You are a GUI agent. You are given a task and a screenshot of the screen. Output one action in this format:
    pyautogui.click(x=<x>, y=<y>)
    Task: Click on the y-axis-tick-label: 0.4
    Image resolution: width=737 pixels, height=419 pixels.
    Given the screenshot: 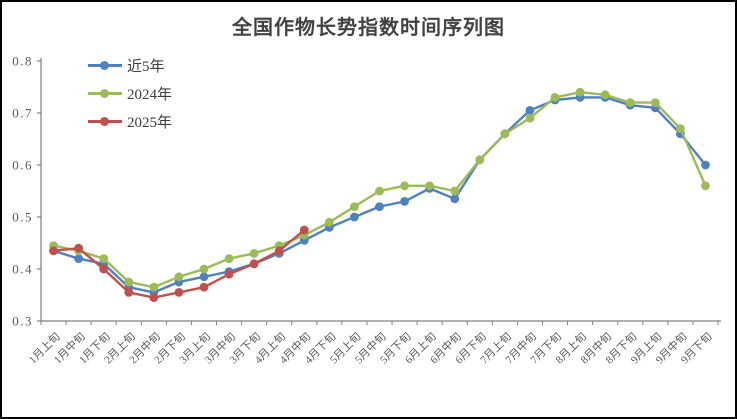 What is the action you would take?
    pyautogui.click(x=22, y=269)
    